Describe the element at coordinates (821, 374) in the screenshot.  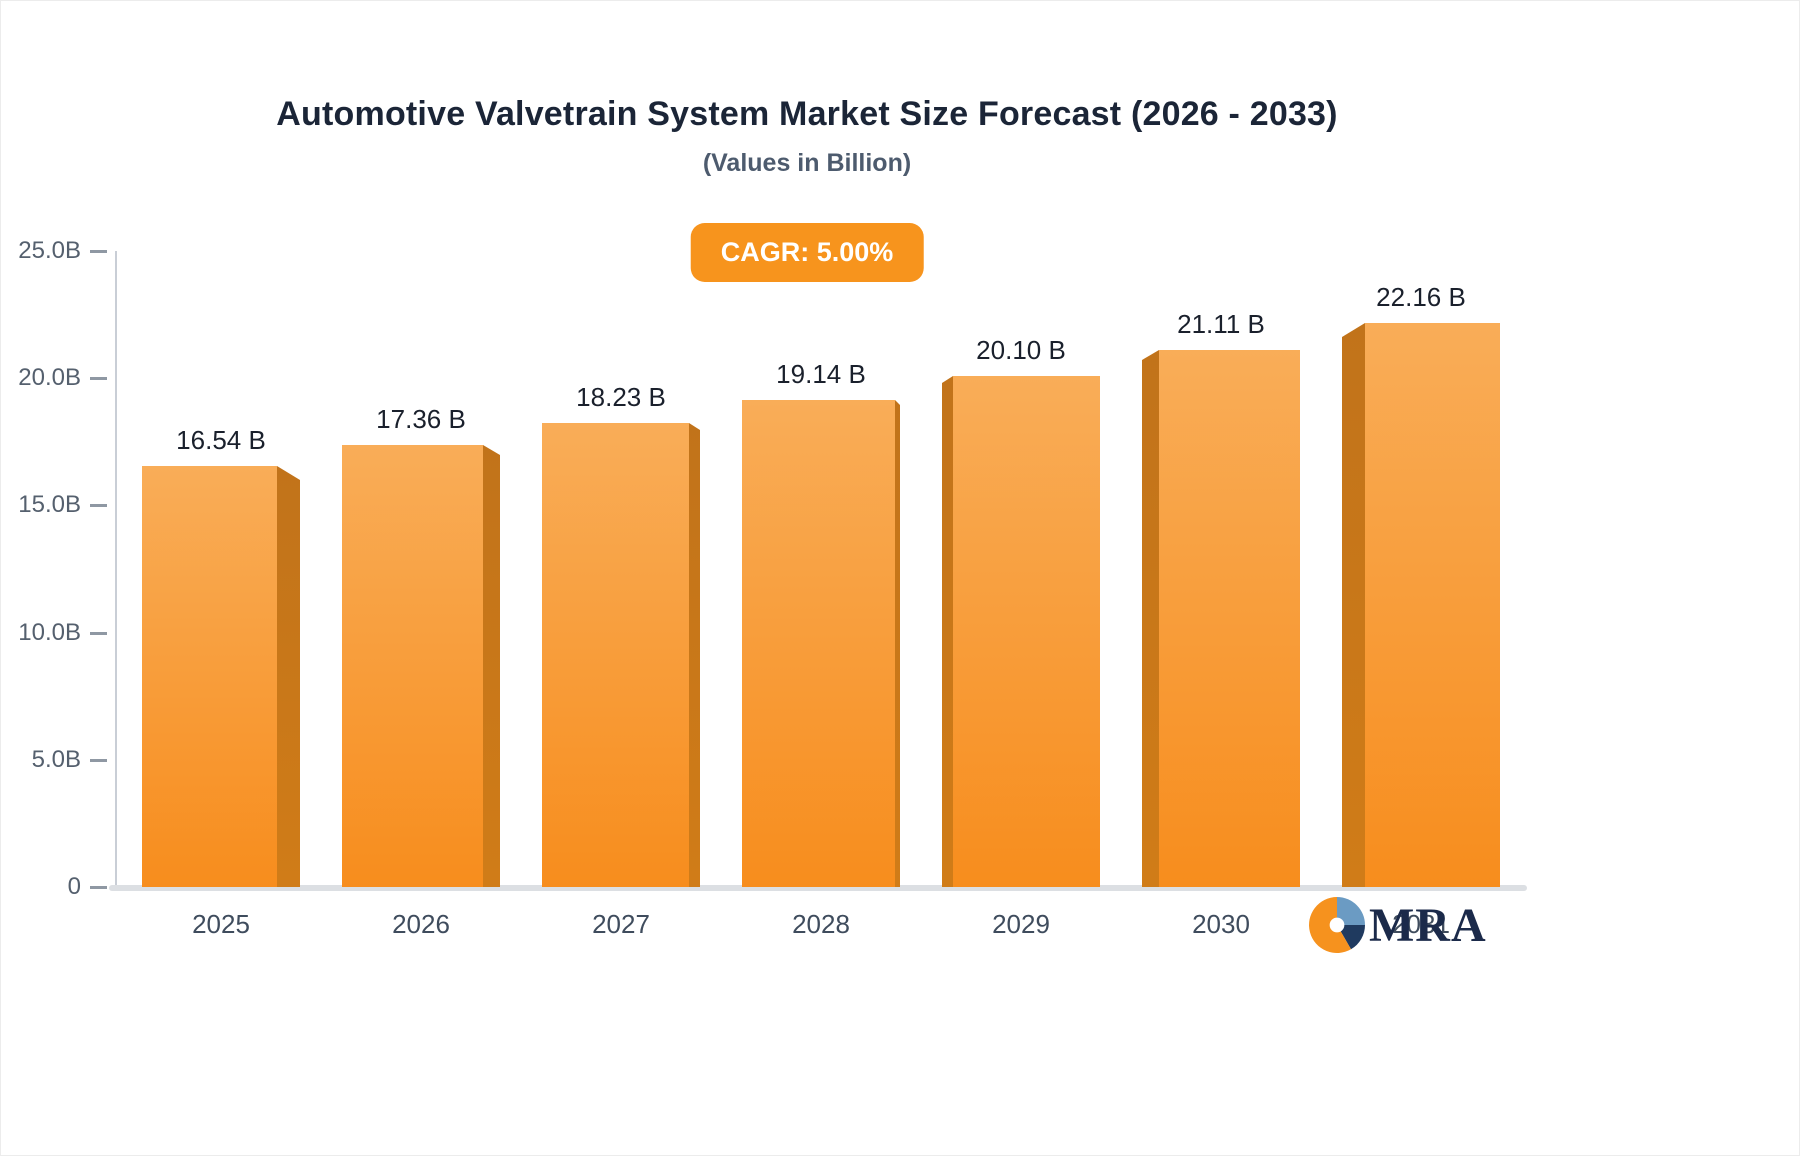
I see `bar-value-label: 19.14 B` at that location.